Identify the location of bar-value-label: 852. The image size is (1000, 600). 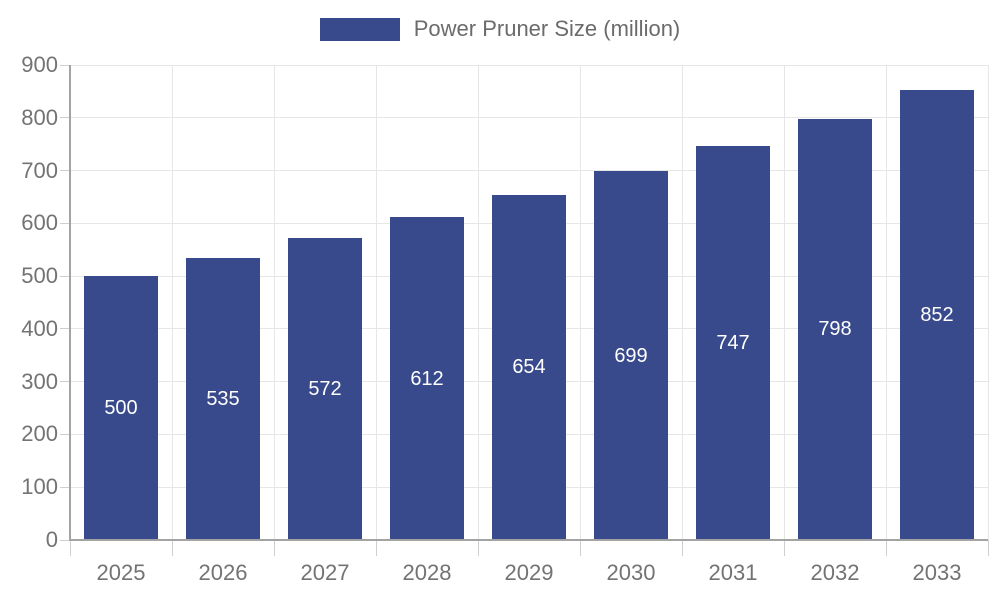
(937, 315).